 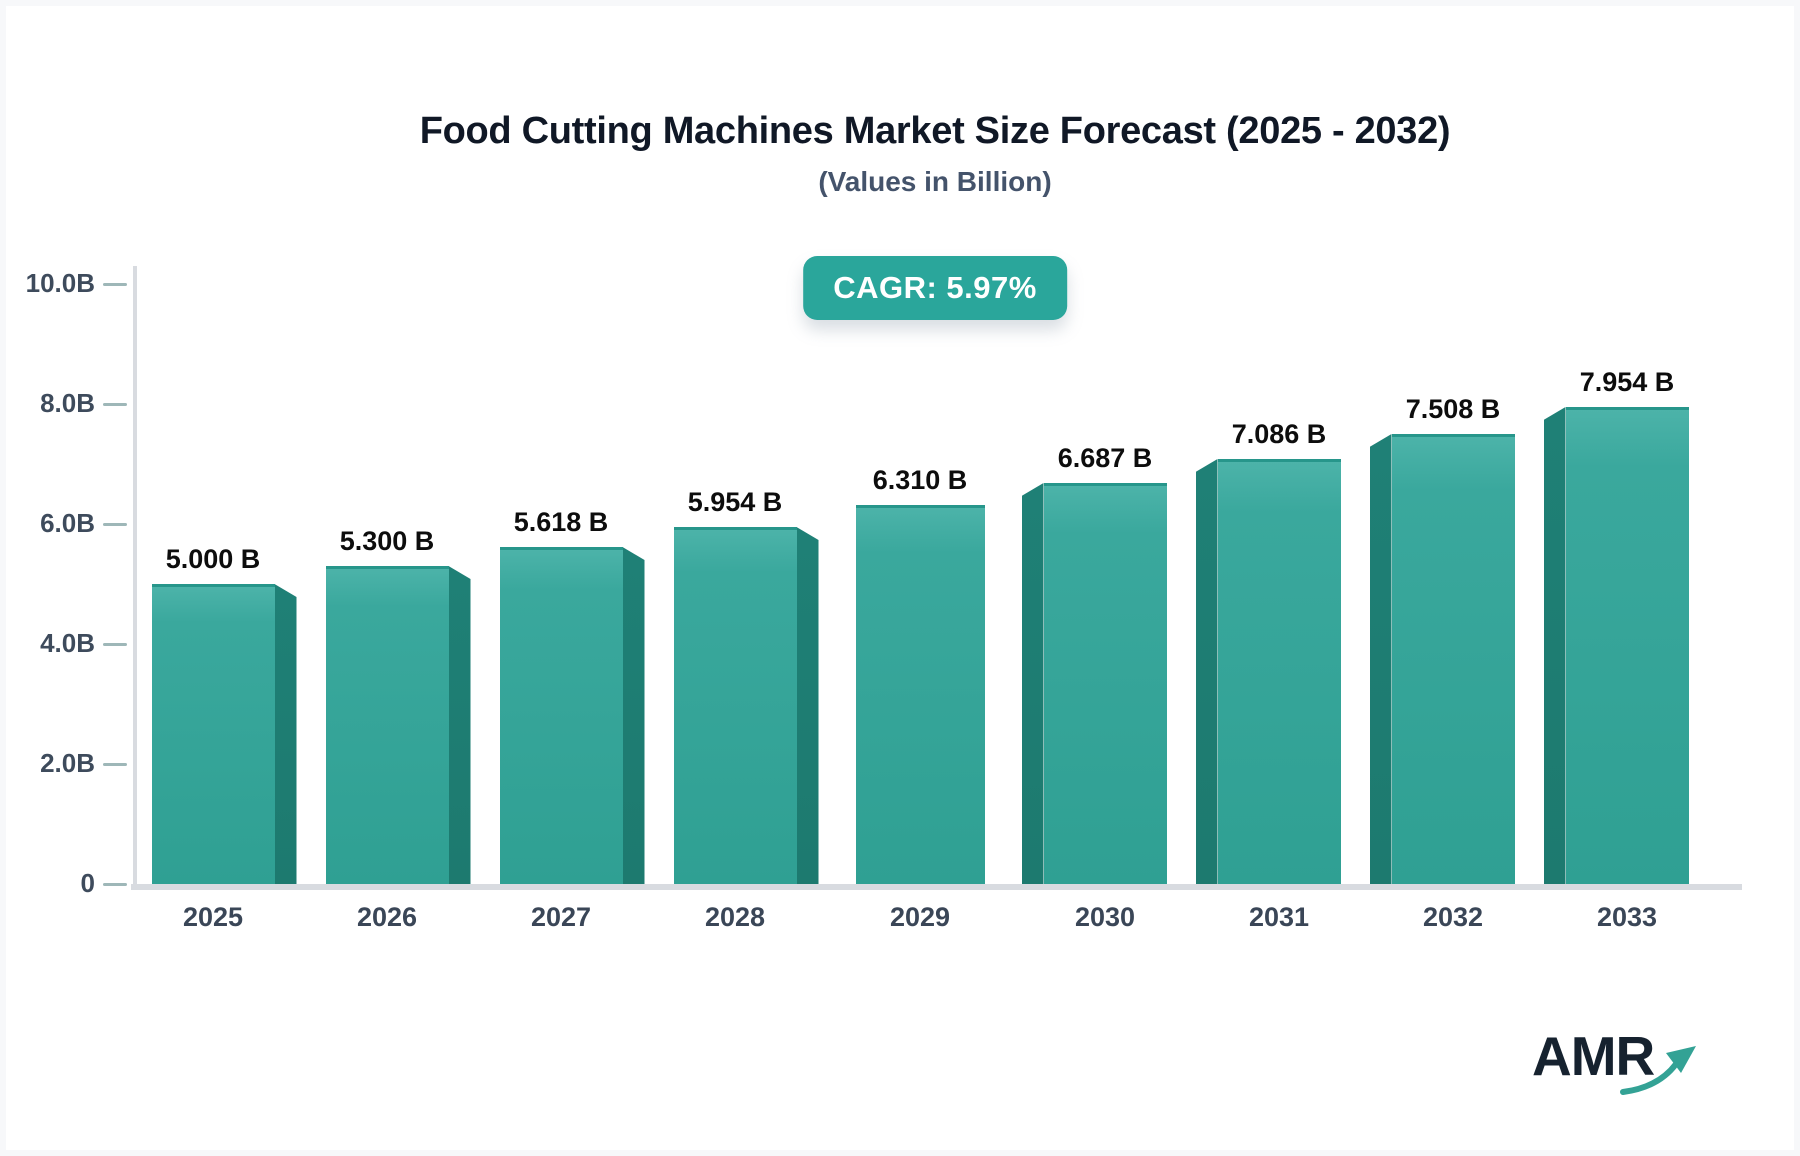 I want to click on bar-value-label-2025: 5.000 B, so click(x=213, y=559).